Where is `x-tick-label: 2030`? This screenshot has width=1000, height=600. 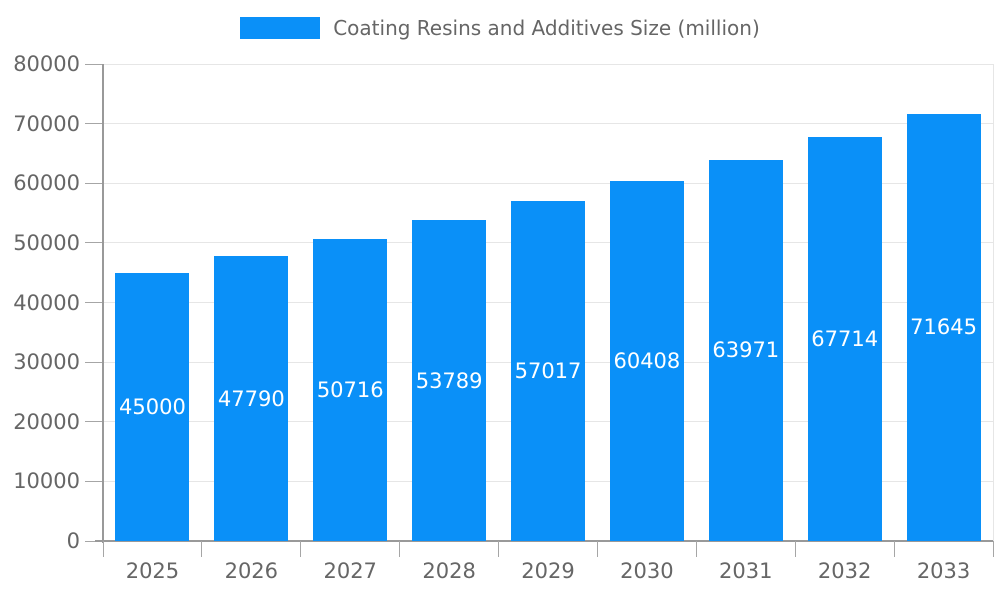
x-tick-label: 2030 is located at coordinates (647, 571).